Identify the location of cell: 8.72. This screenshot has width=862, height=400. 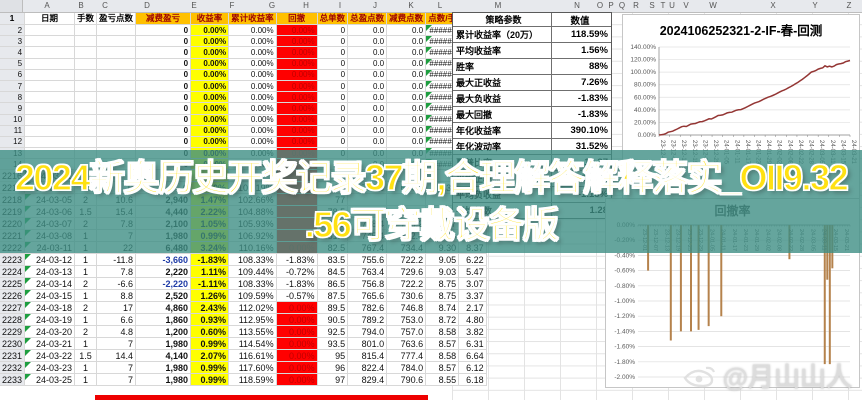
(442, 320).